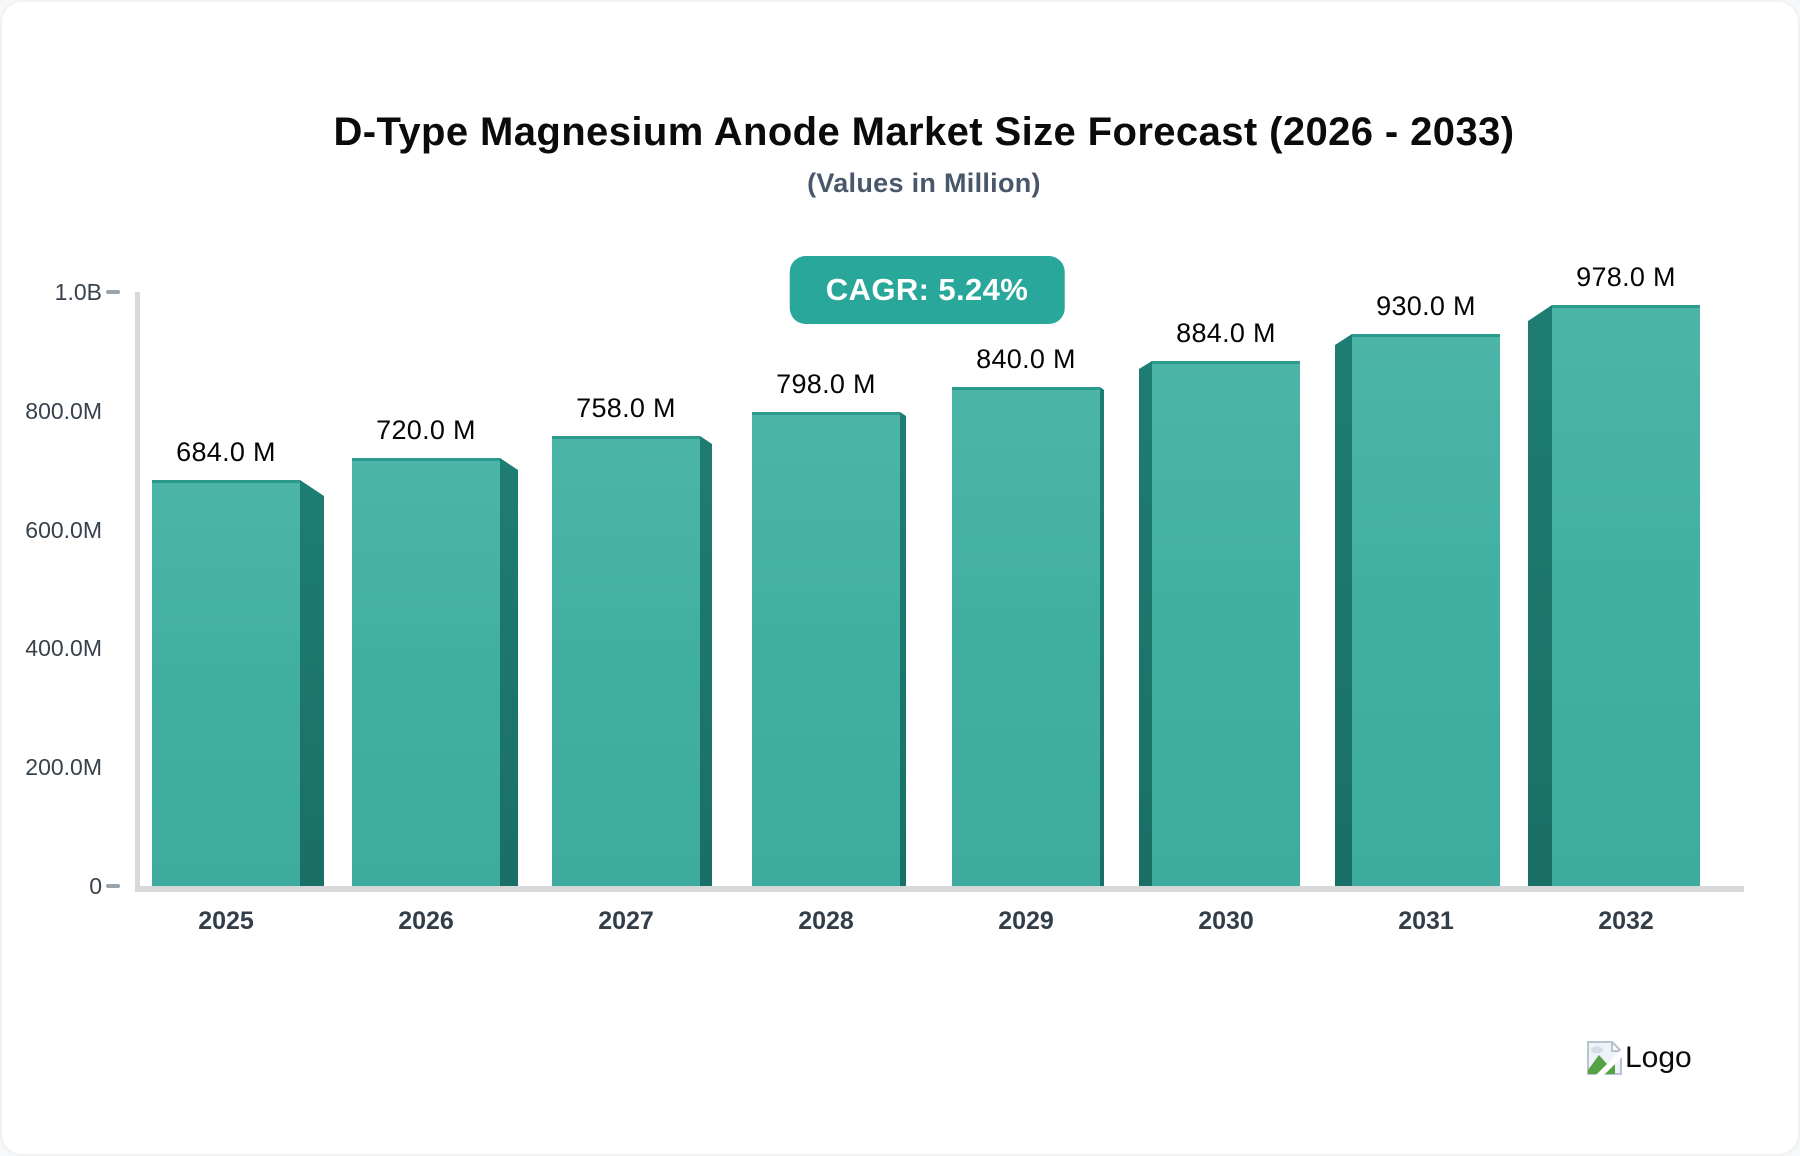 The image size is (1800, 1156). I want to click on y-tick-label: 400.0M, so click(63, 648).